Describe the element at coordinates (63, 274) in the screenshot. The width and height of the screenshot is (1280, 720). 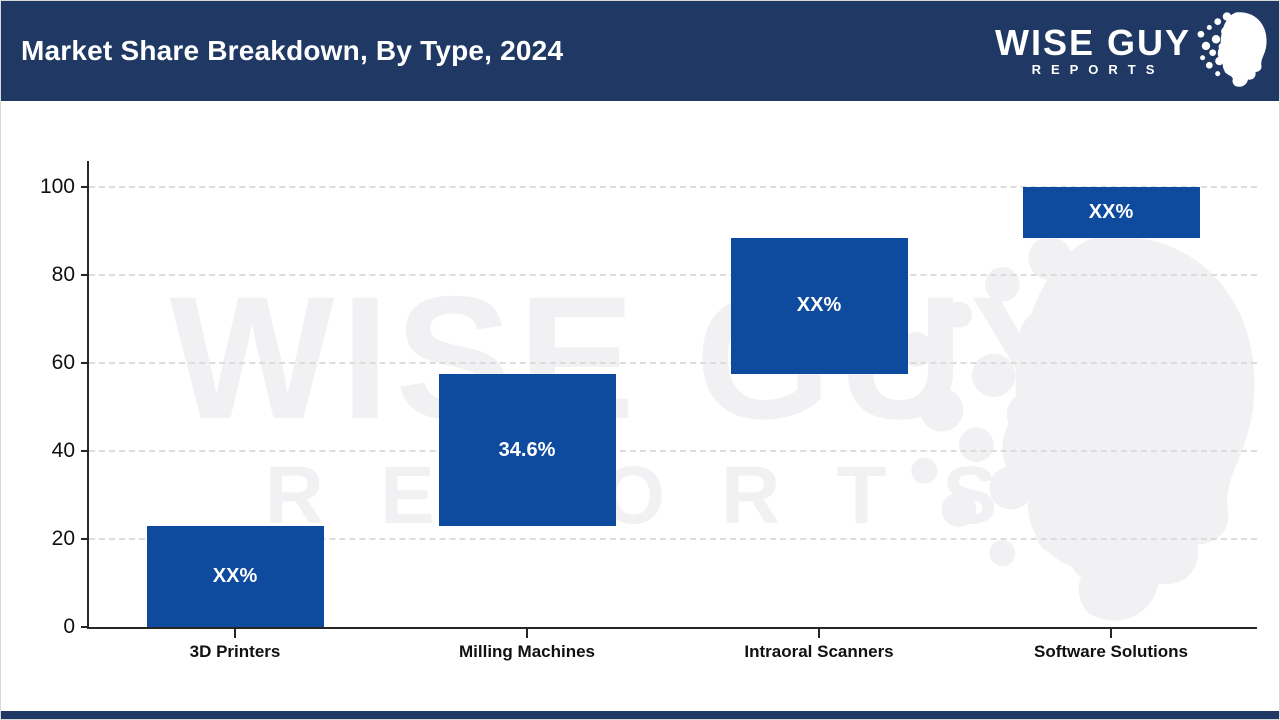
I see `y-tick-label-80: 80` at that location.